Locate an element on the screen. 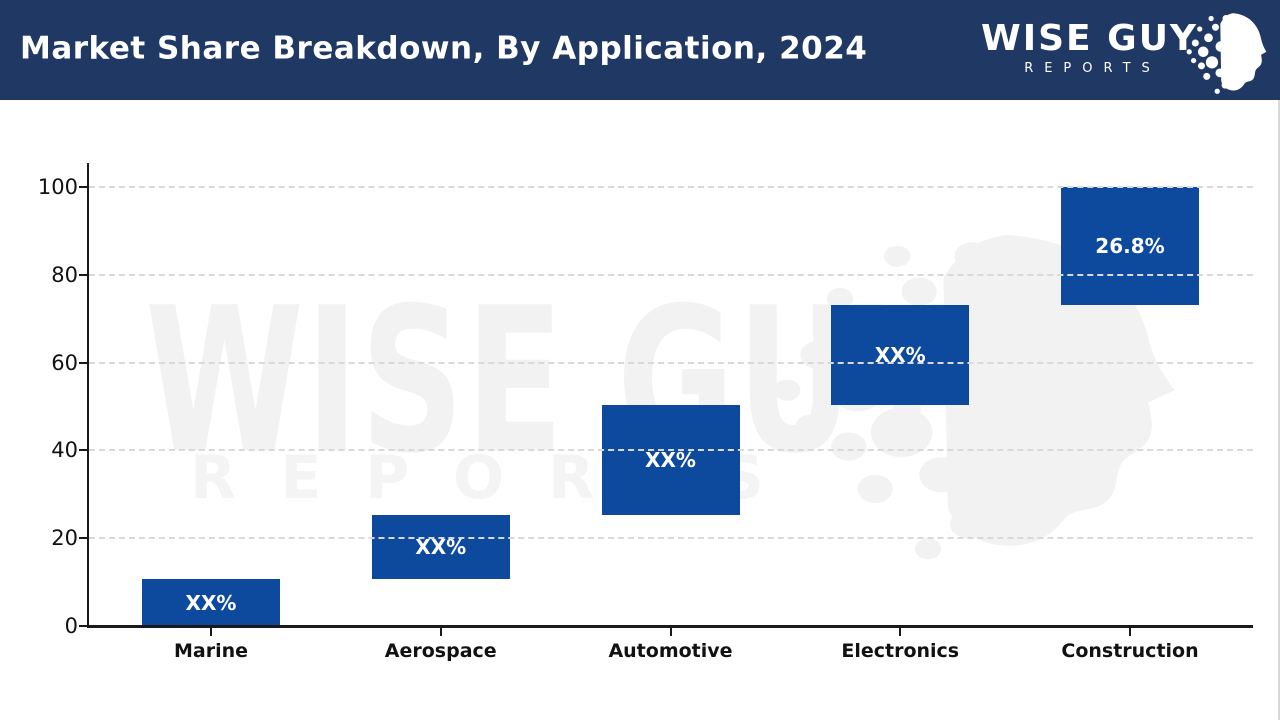  bar-aerospace is located at coordinates (440, 547).